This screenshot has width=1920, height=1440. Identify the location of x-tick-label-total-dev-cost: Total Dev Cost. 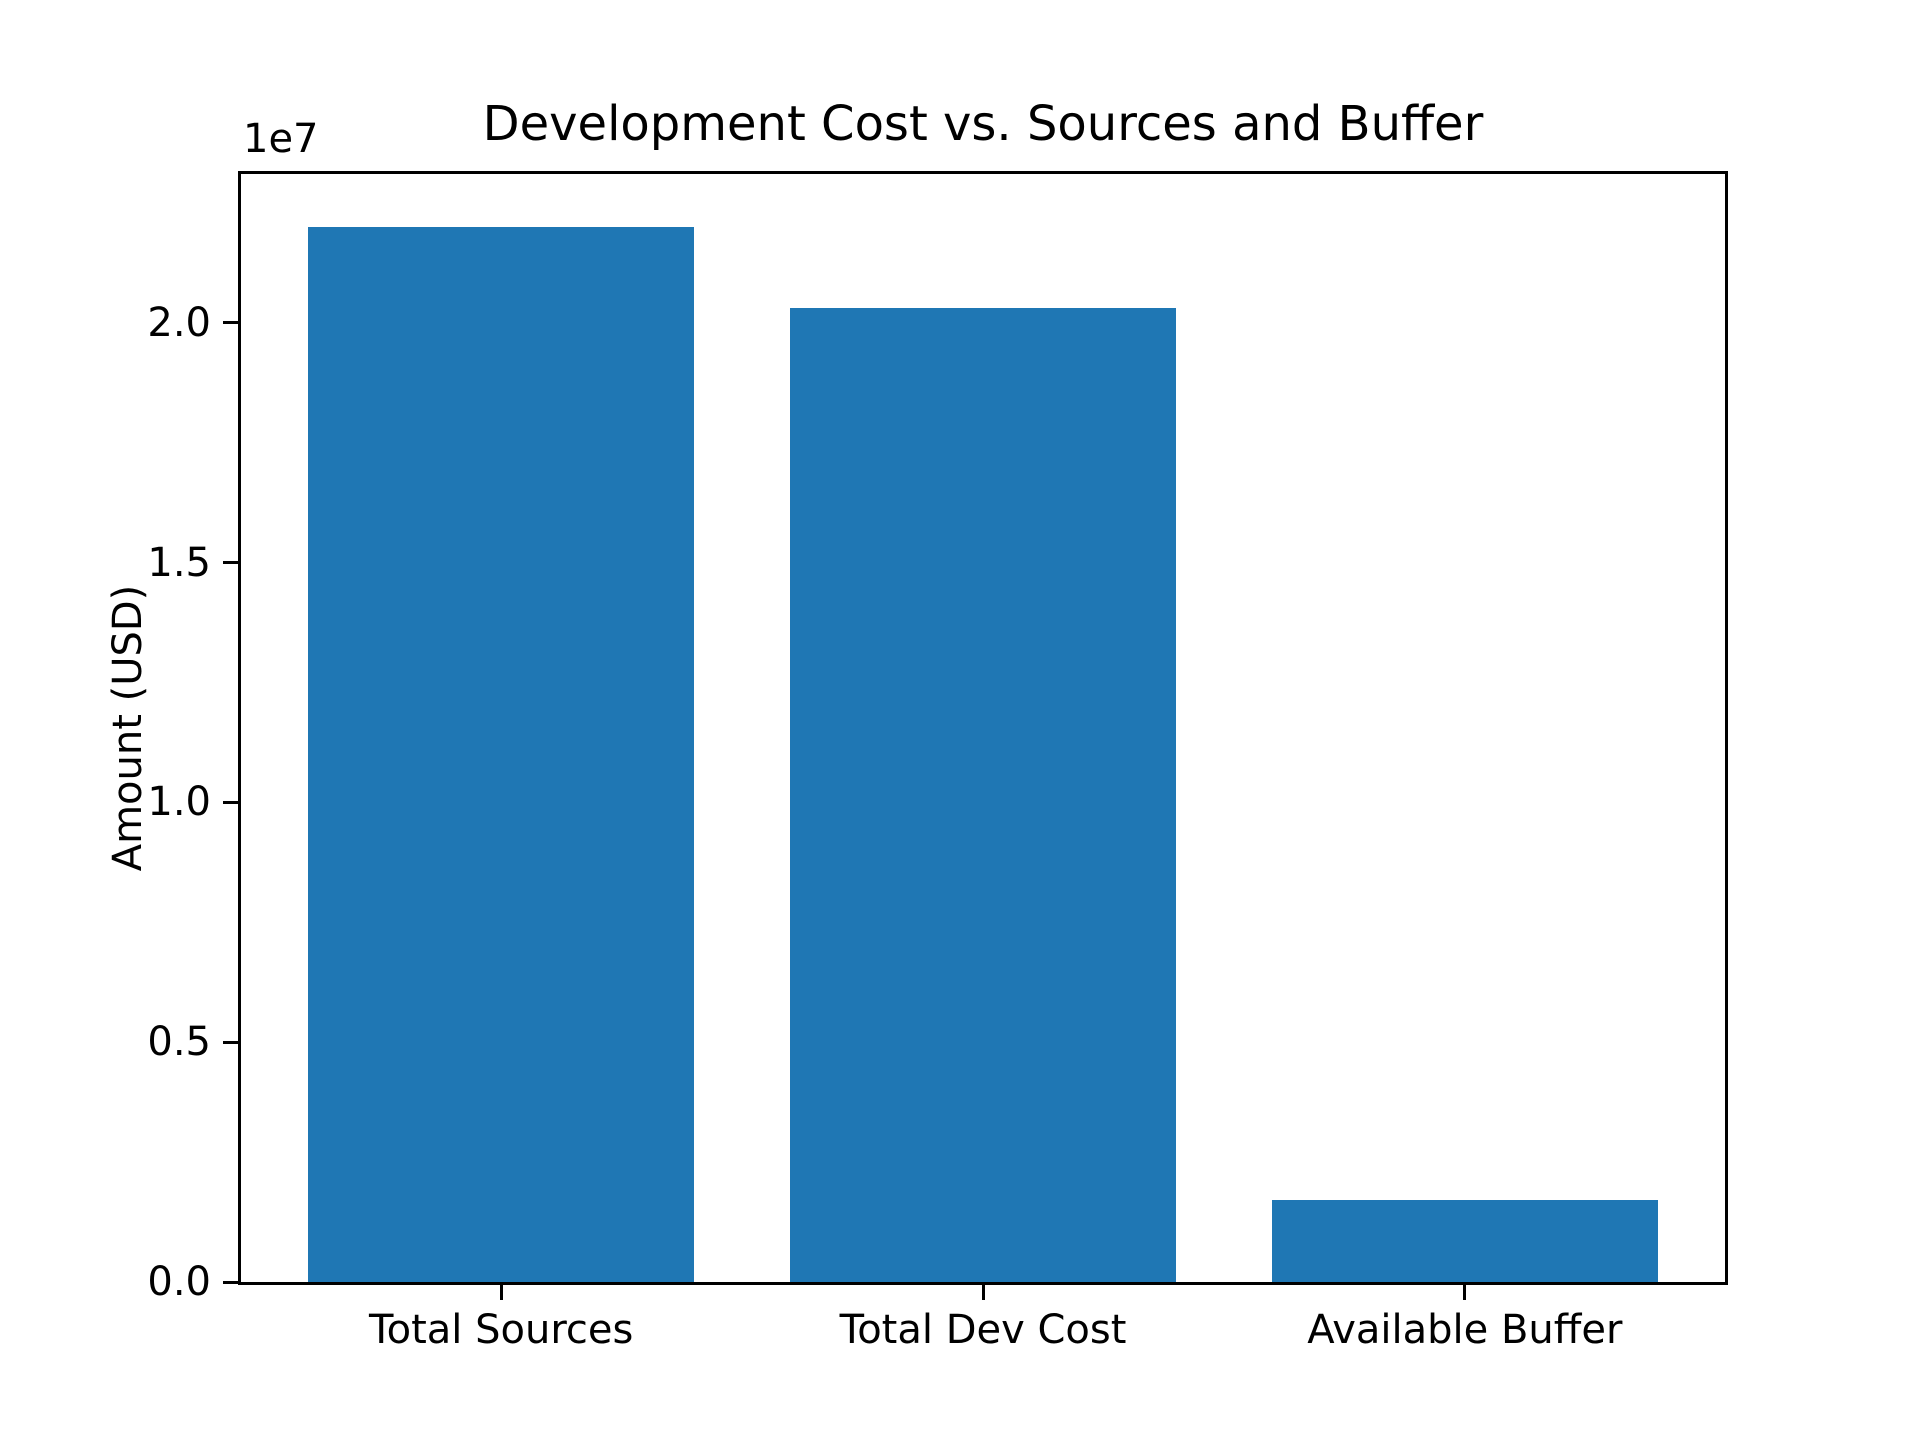
(983, 1330).